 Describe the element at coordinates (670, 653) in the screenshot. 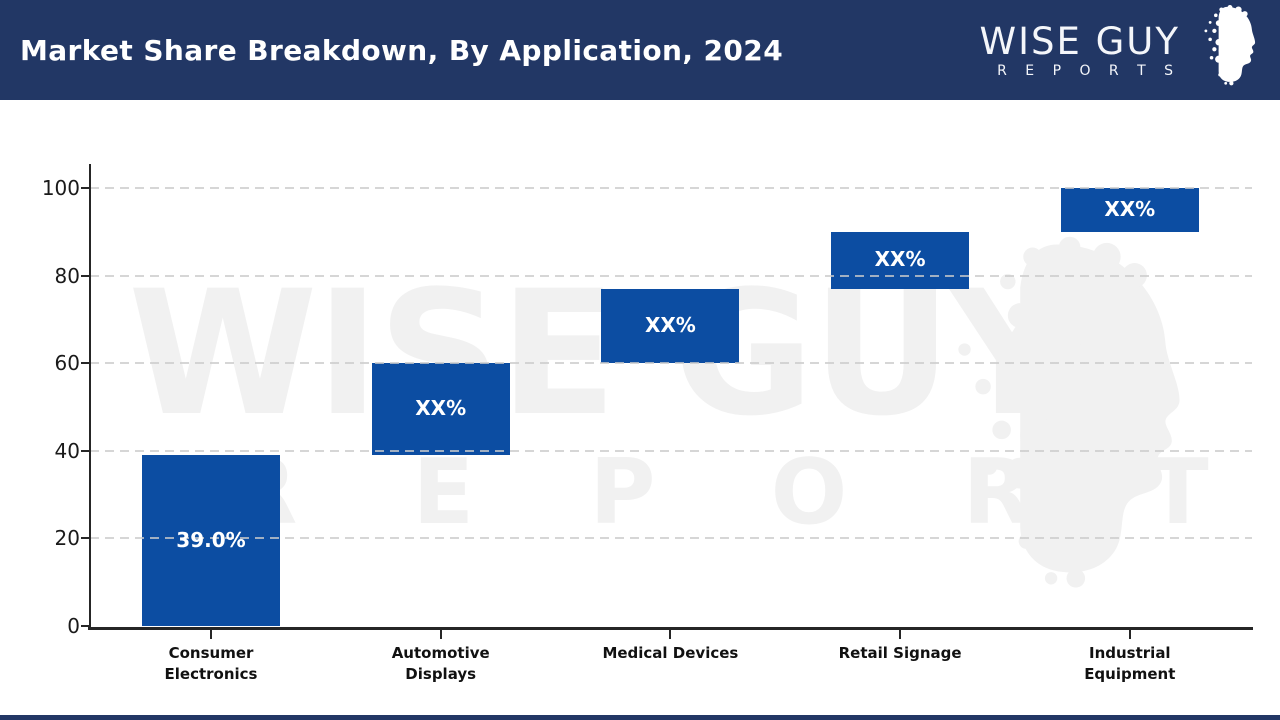

I see `category-label-2: Medical Devices` at that location.